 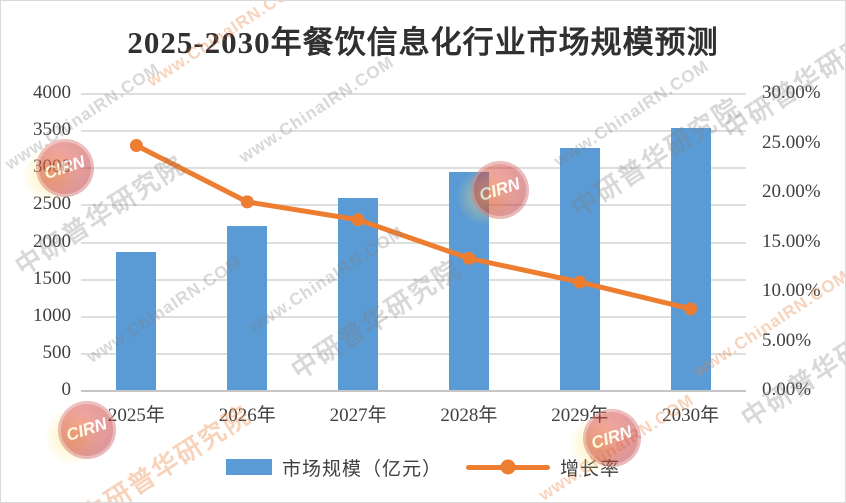 I want to click on line-point-2028年, so click(x=469, y=258).